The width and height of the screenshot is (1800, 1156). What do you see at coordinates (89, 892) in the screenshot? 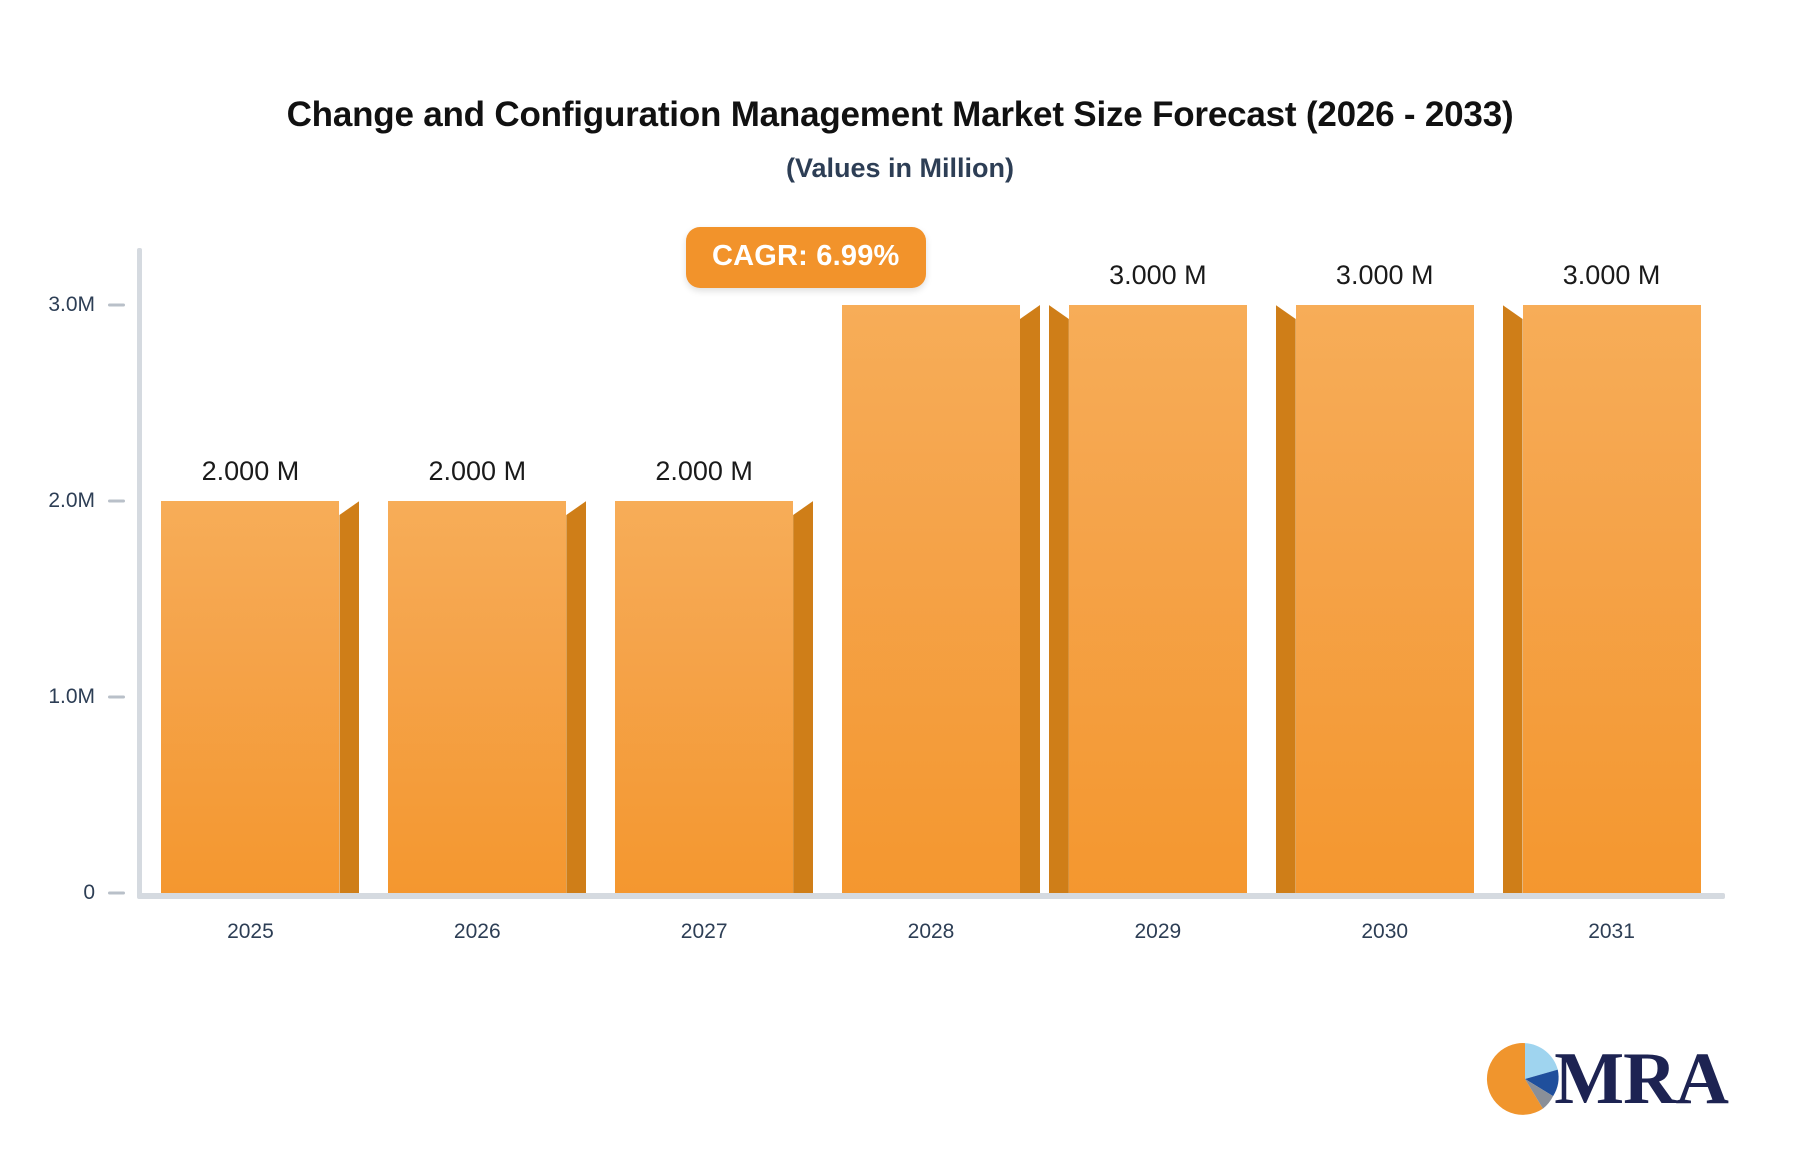
I see `y-axis-tick-label: 0` at bounding box center [89, 892].